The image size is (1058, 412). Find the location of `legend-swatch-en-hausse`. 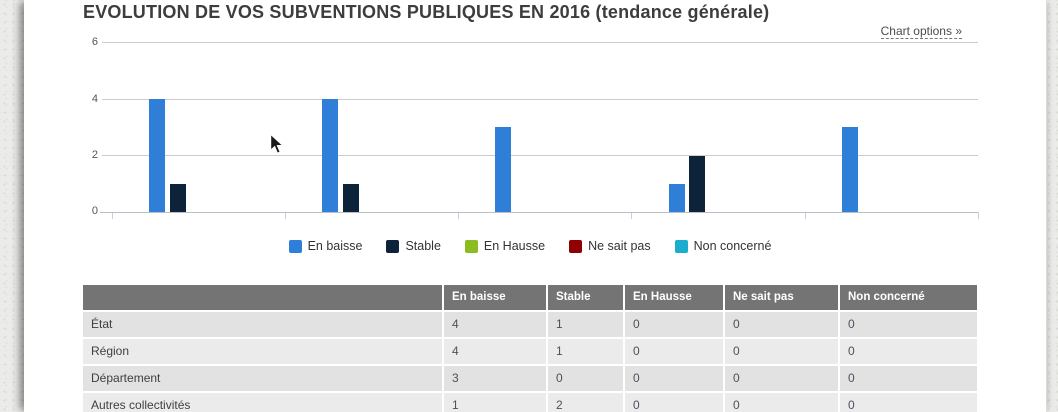

legend-swatch-en-hausse is located at coordinates (471, 246).